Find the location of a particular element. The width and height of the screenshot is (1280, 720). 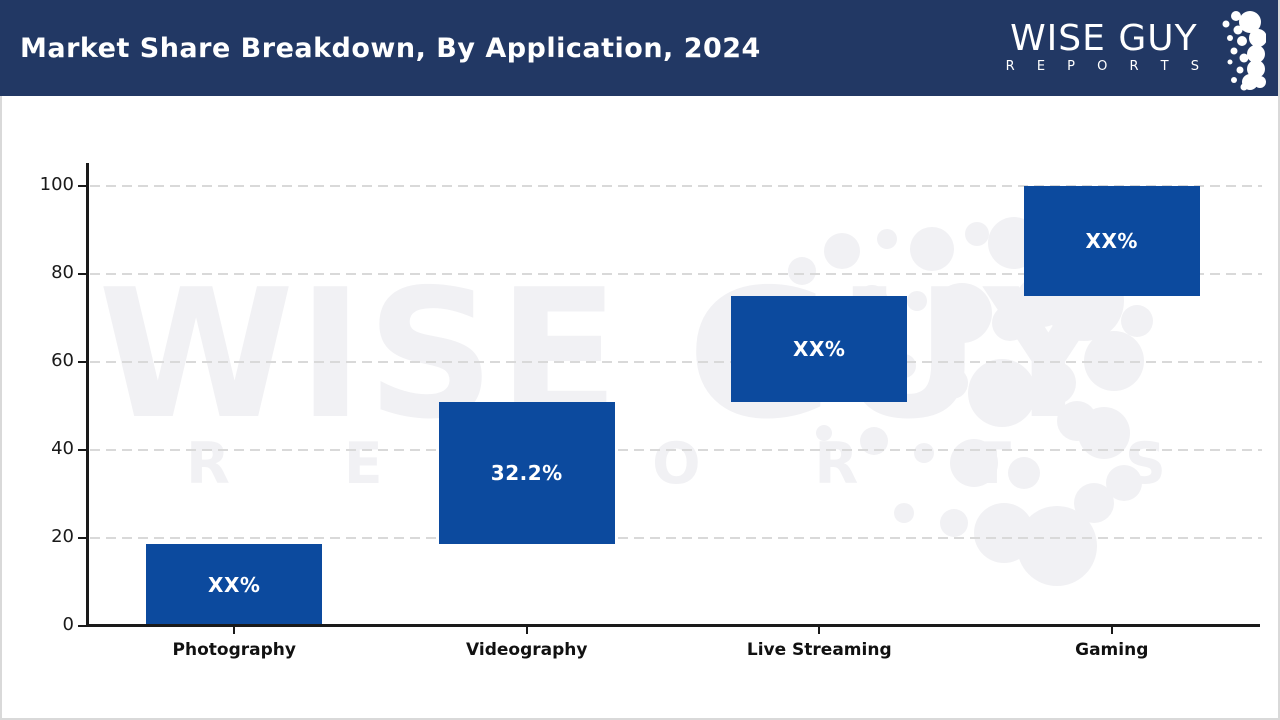

x-axis-line is located at coordinates (673, 625).